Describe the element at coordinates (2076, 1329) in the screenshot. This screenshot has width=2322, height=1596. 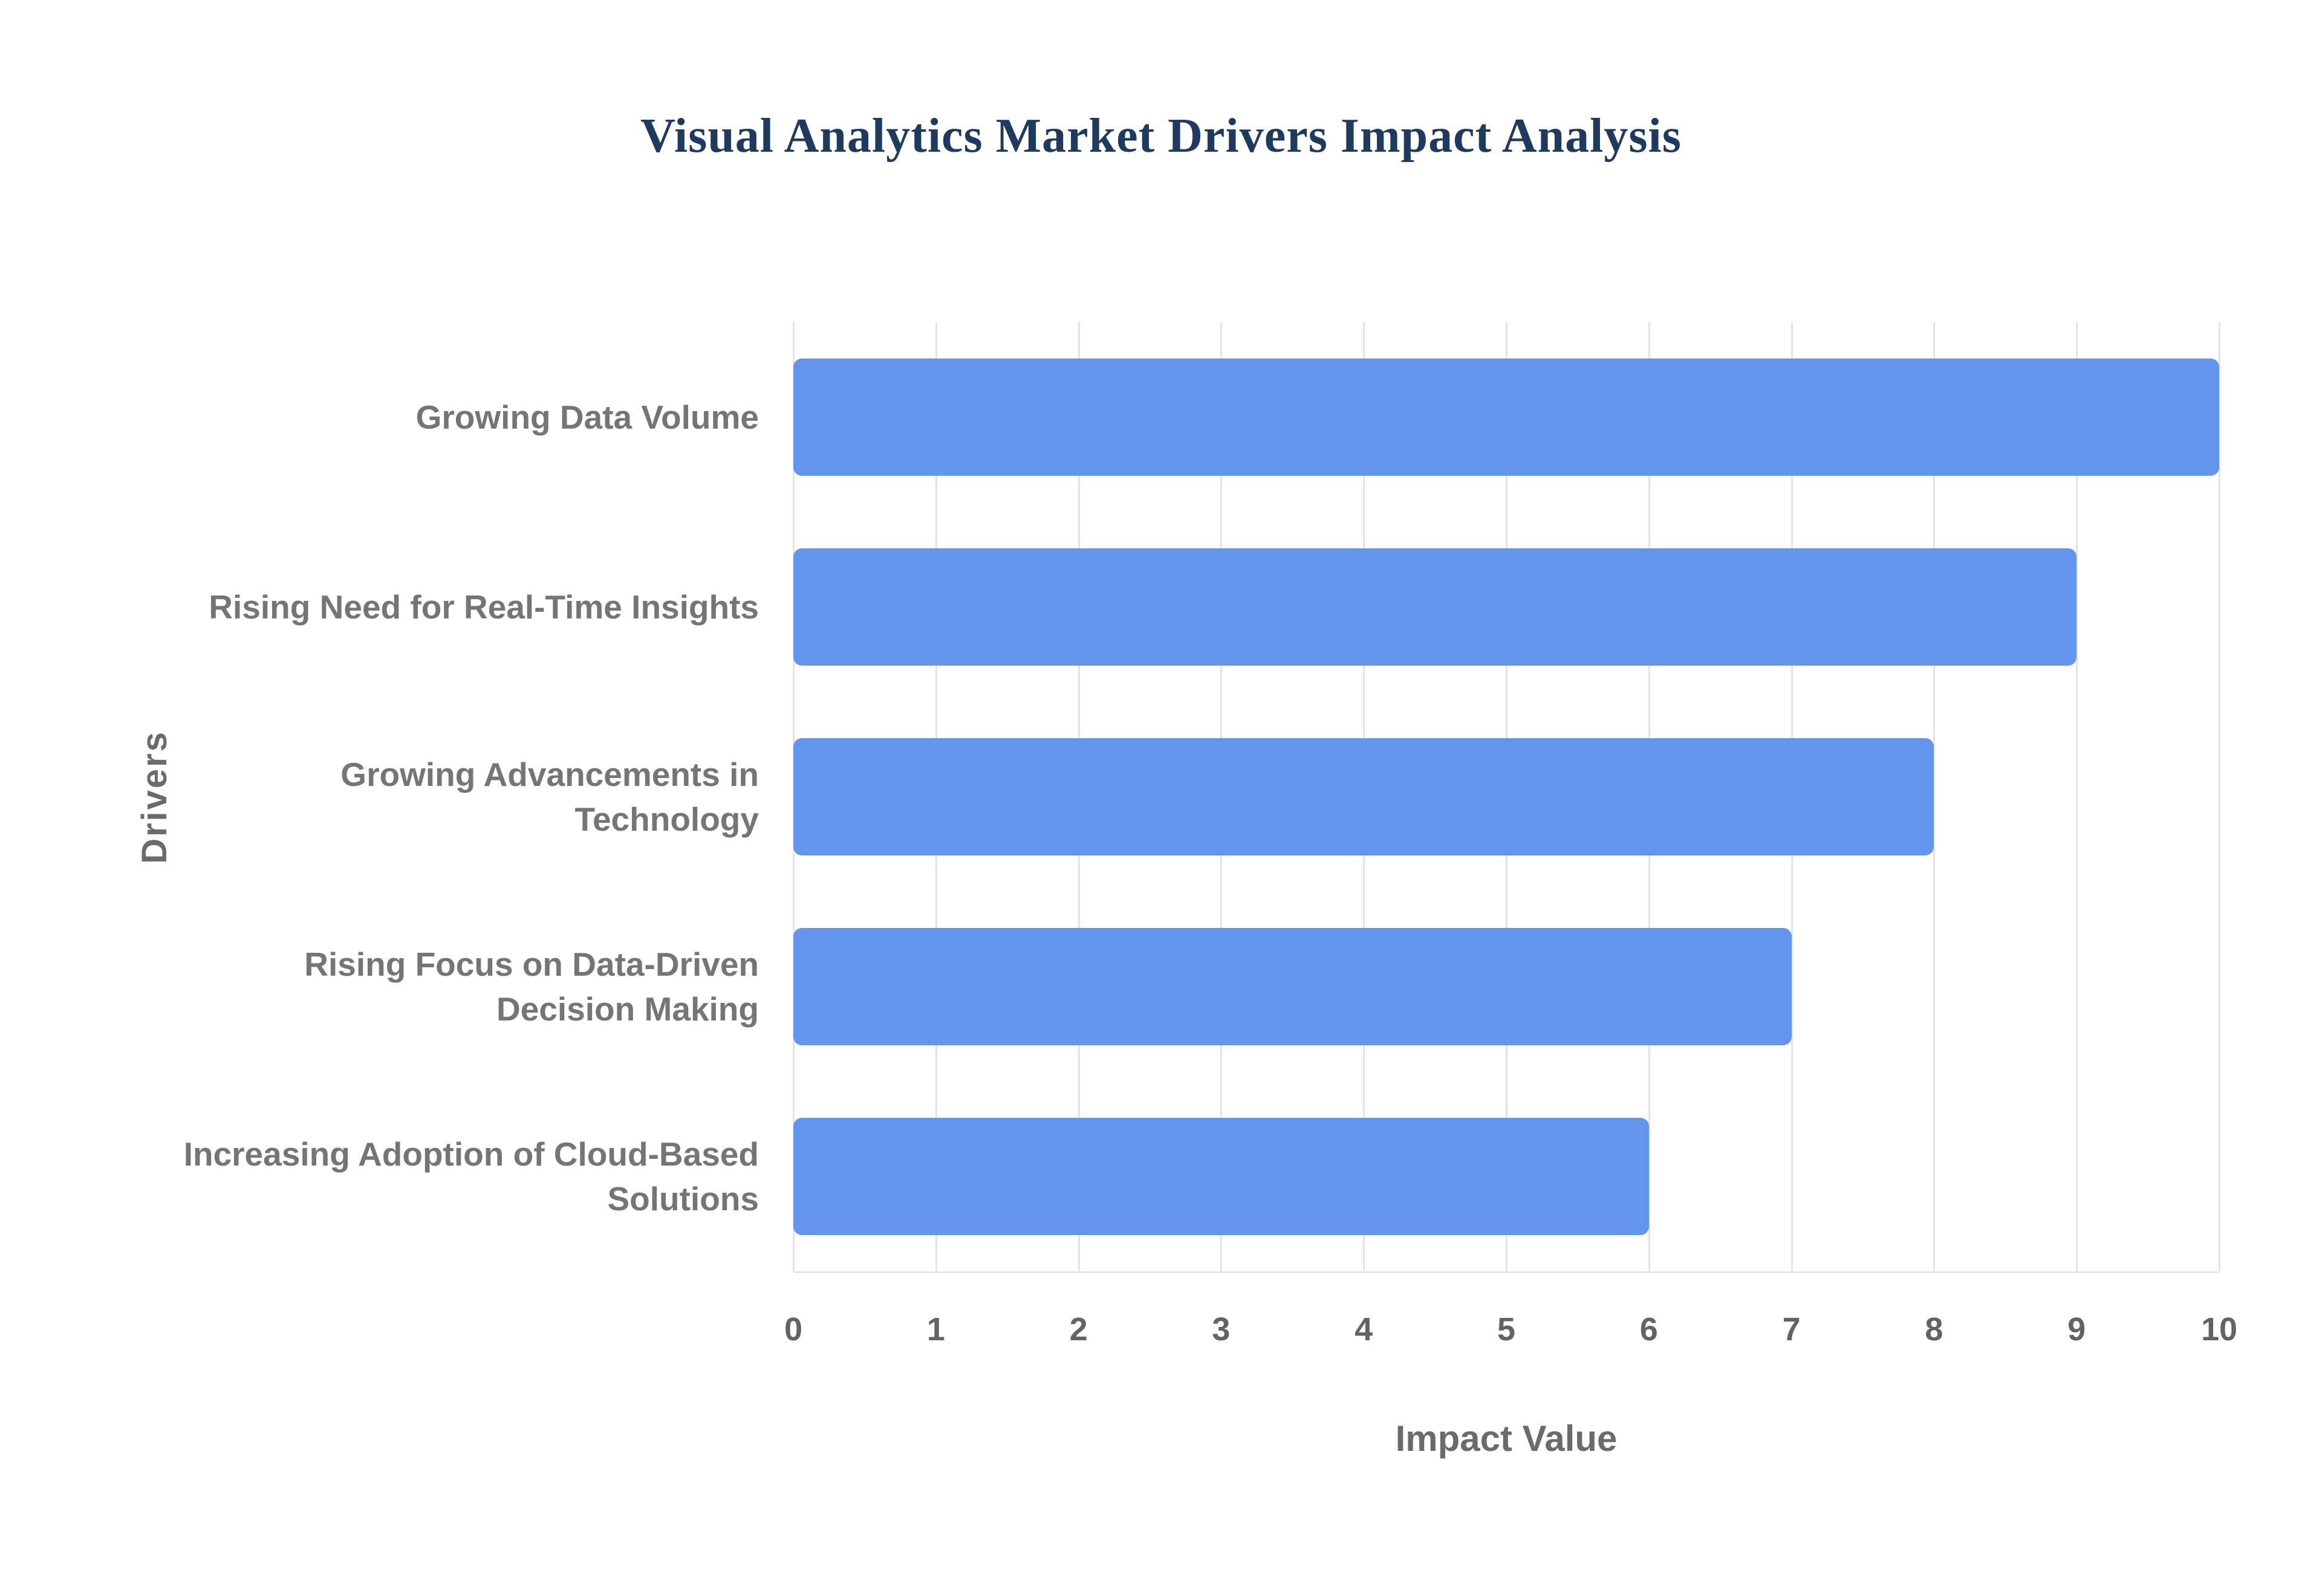
I see `x-tick-label: 9` at that location.